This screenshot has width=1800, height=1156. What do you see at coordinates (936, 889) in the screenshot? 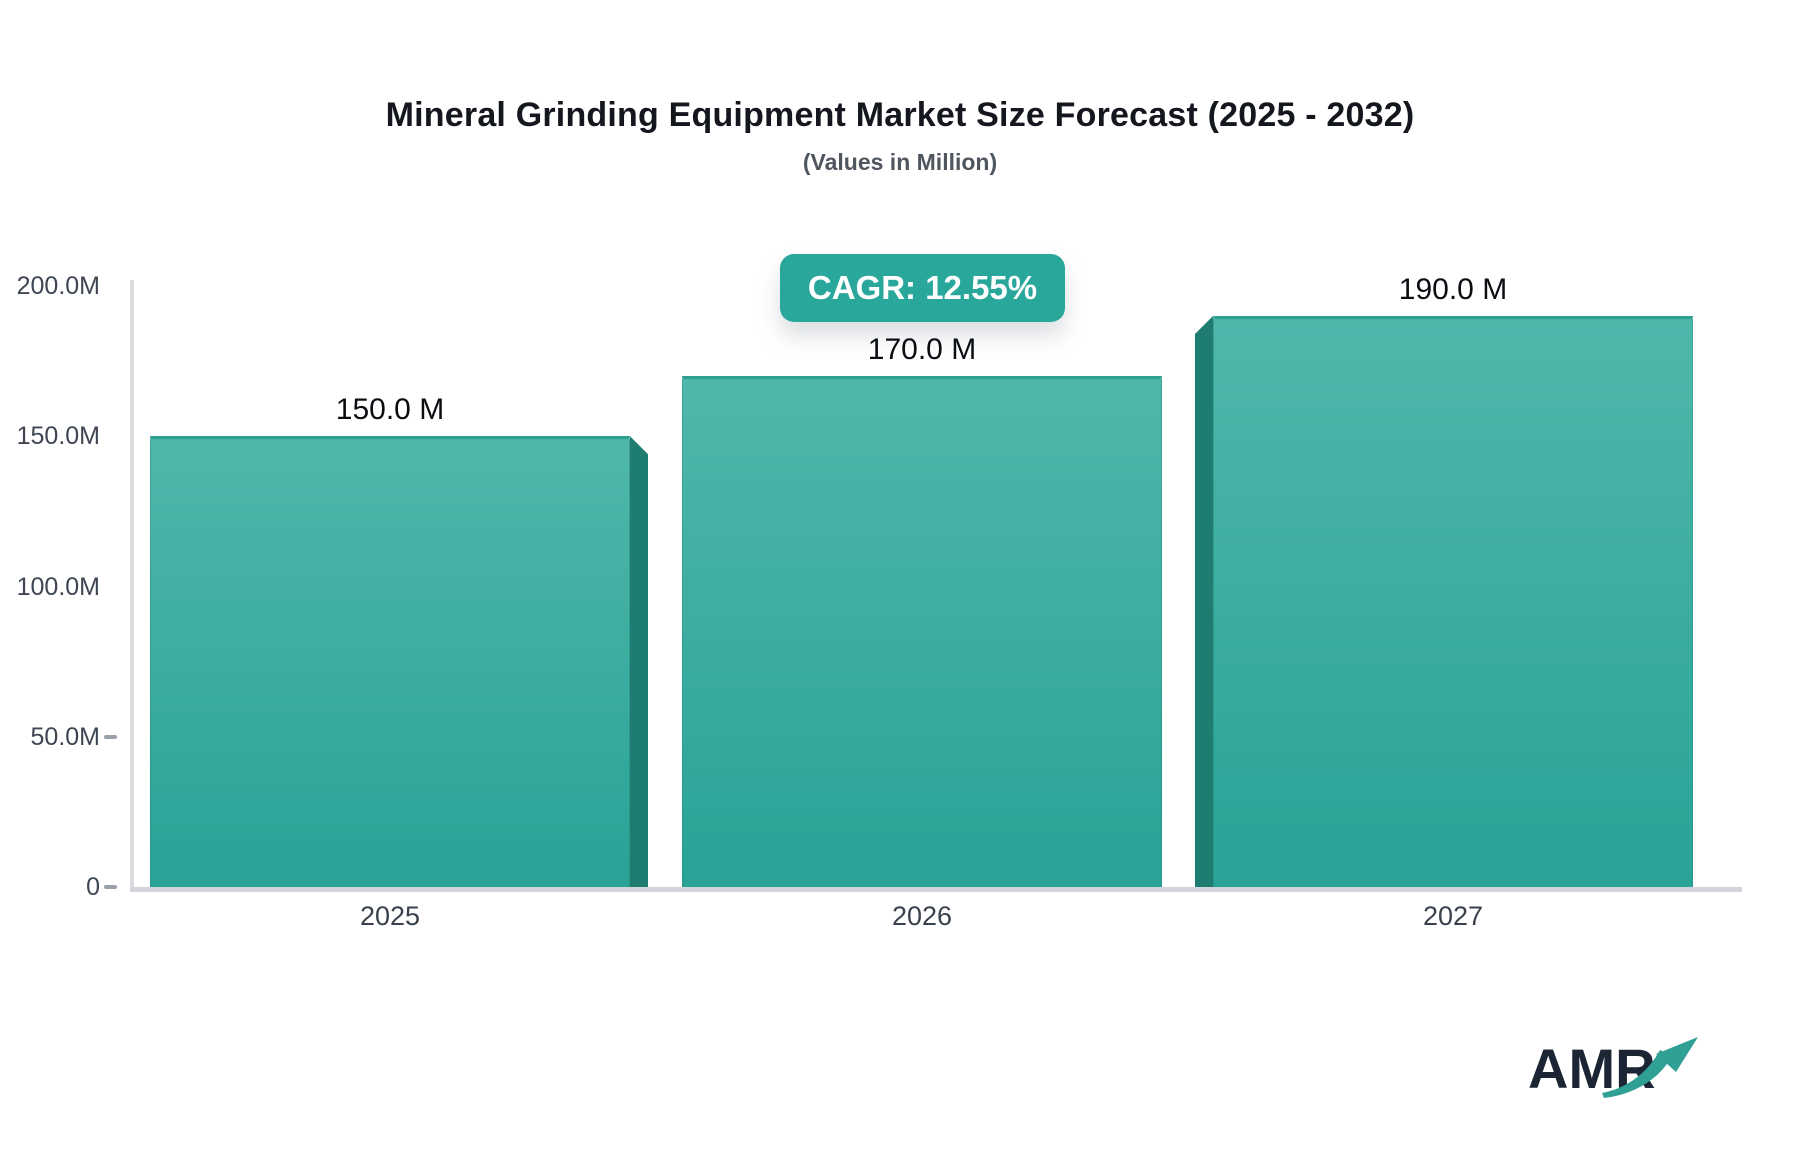
I see `x-axis-line` at bounding box center [936, 889].